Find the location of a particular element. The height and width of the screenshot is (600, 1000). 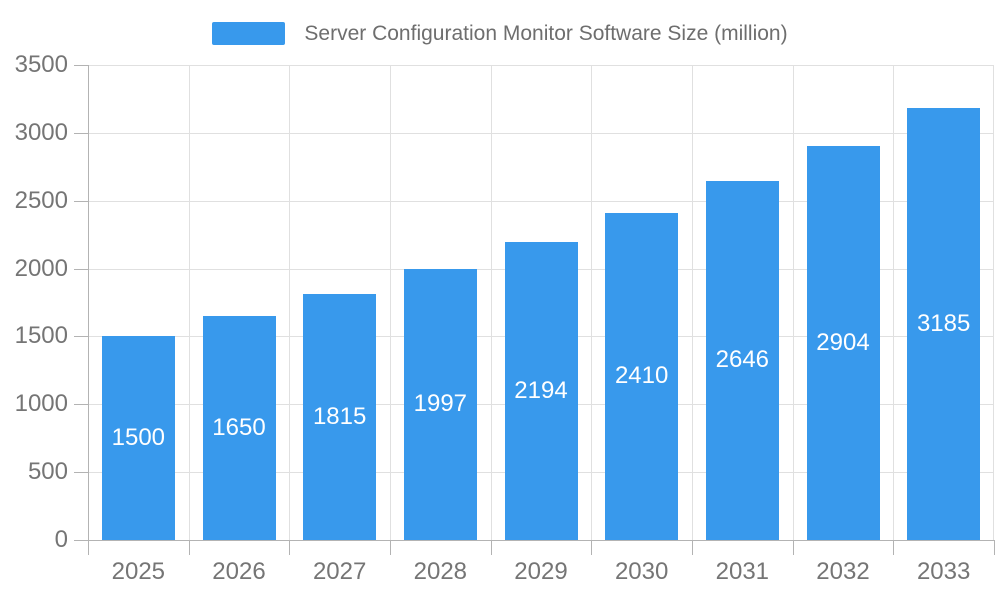

y-axis-label: 0 is located at coordinates (61, 539).